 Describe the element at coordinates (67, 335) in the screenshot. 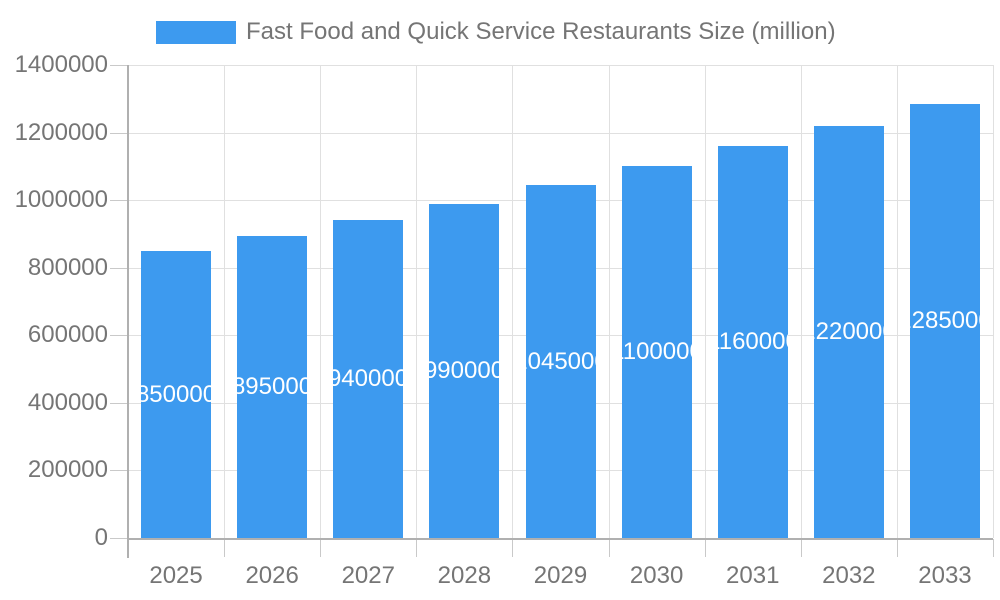

I see `y-axis-tick-label: 600000` at that location.